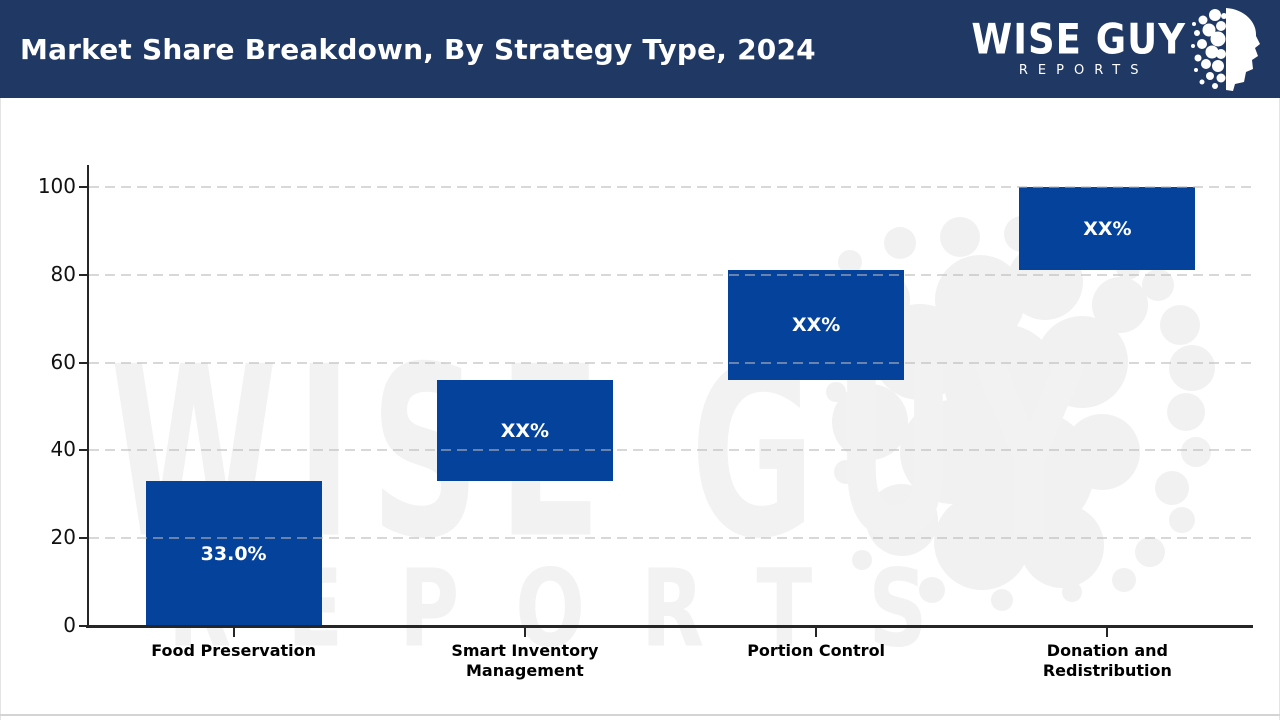 The height and width of the screenshot is (720, 1280). I want to click on bar-value-label-food-preservation: 33.0%, so click(233, 553).